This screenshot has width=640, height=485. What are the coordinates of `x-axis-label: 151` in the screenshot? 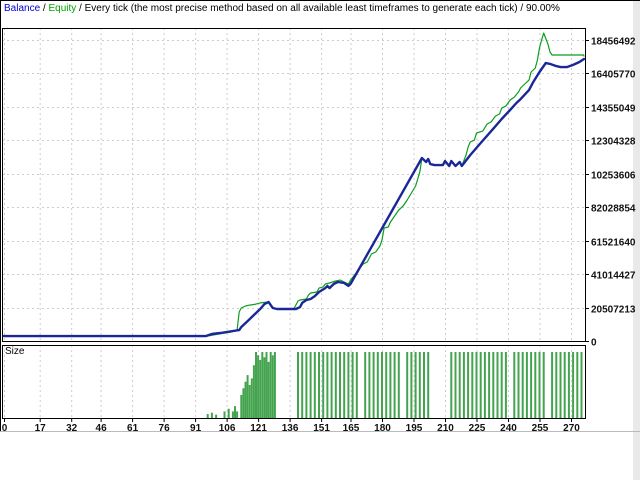 It's located at (321, 428).